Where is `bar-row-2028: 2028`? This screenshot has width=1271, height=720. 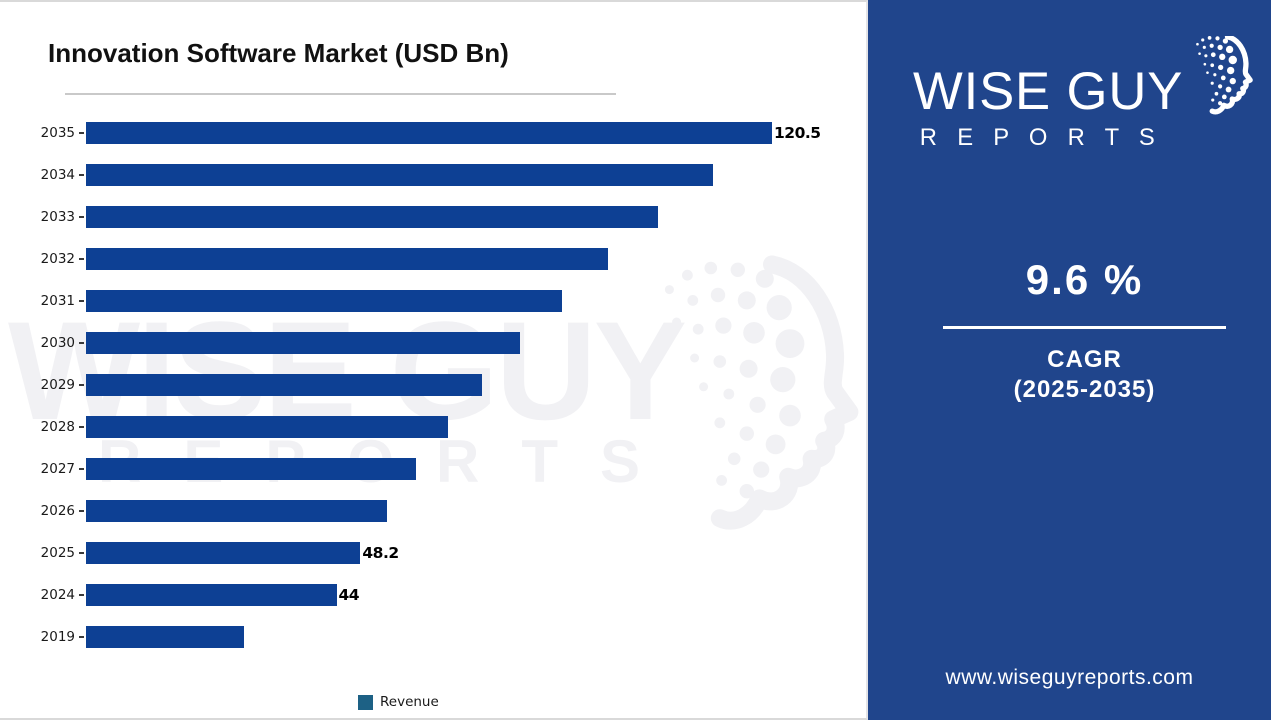
bar-row-2028: 2028 is located at coordinates (433, 427).